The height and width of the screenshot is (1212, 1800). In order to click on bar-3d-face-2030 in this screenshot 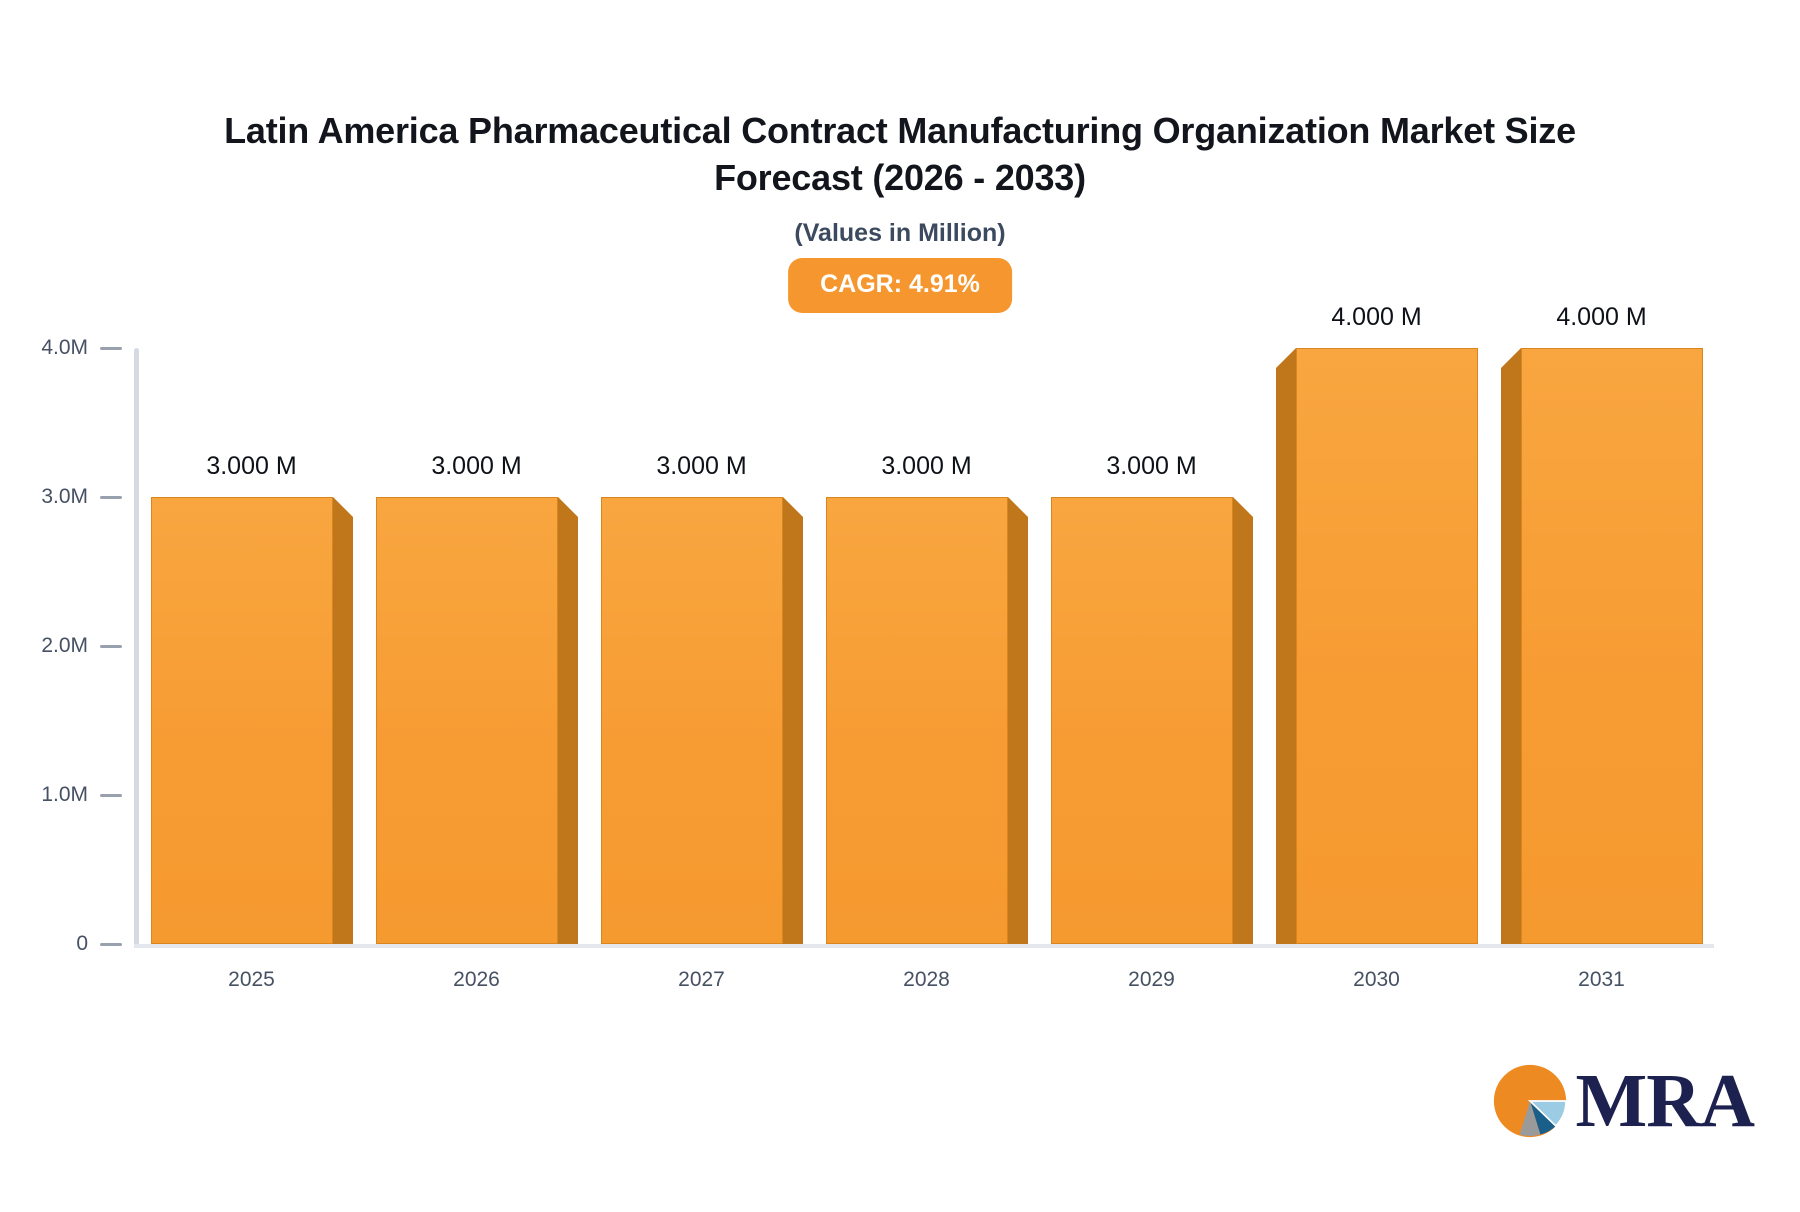, I will do `click(1285, 646)`.